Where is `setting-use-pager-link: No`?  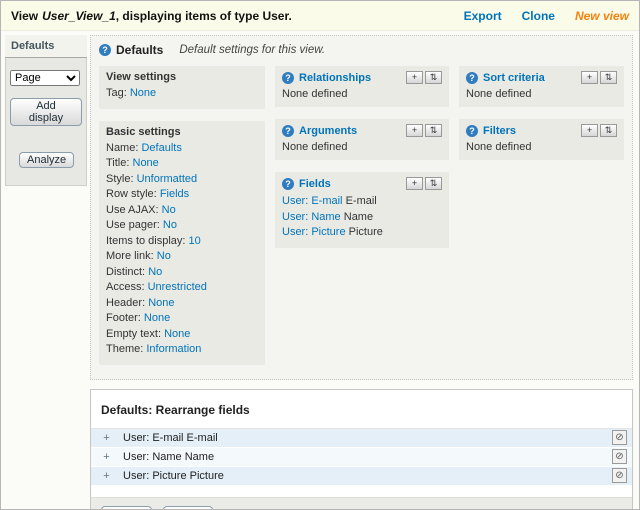
setting-use-pager-link: No is located at coordinates (169, 225).